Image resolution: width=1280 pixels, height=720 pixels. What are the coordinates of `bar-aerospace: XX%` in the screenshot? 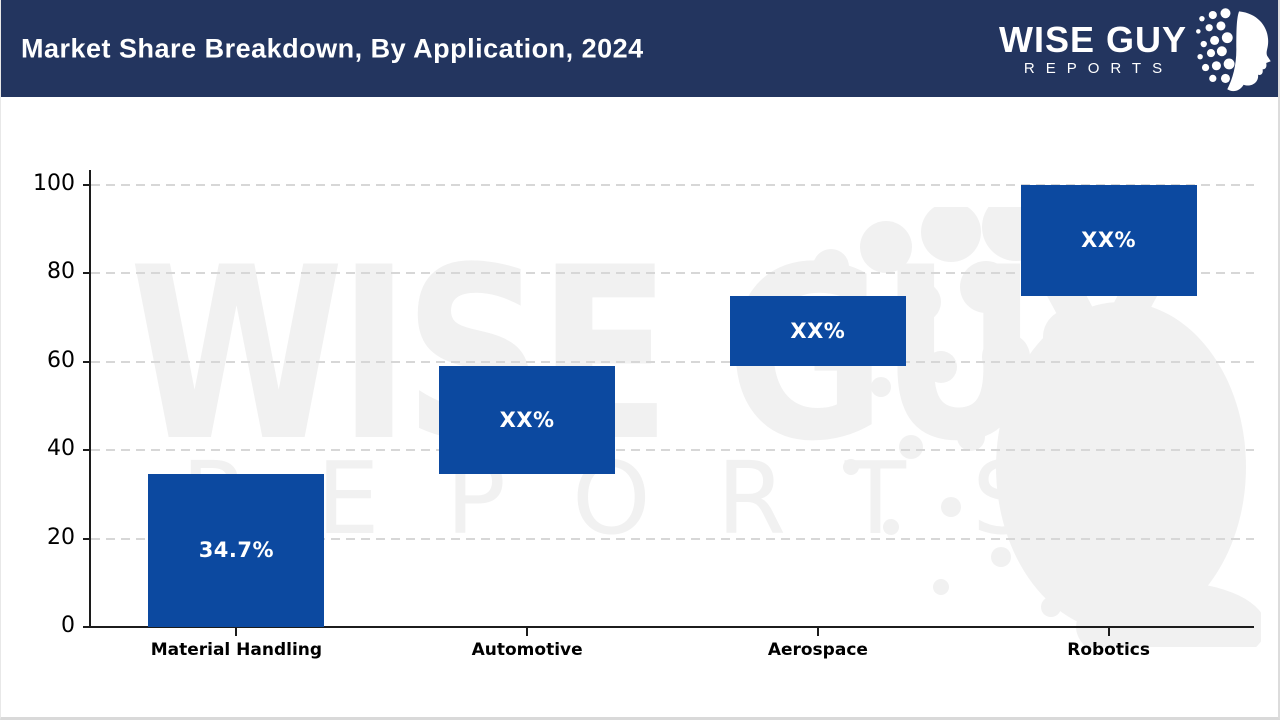 It's located at (817, 331).